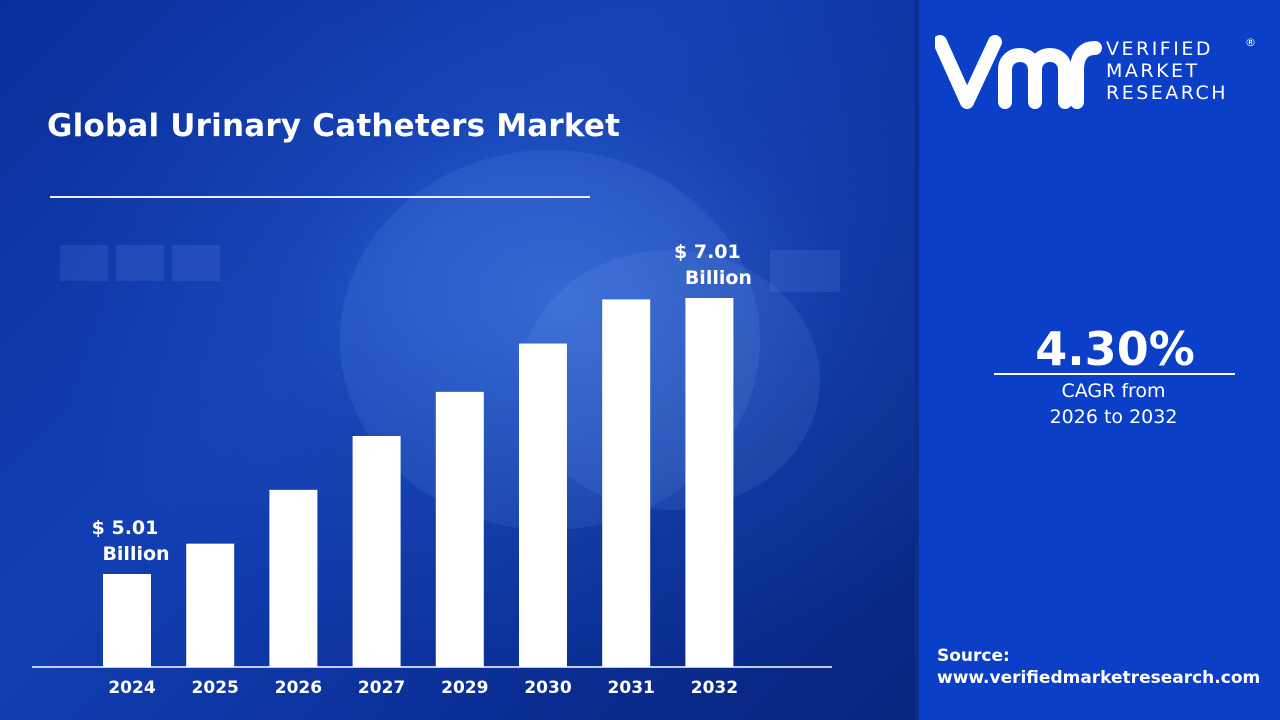  Describe the element at coordinates (459, 529) in the screenshot. I see `bar-2029` at that location.